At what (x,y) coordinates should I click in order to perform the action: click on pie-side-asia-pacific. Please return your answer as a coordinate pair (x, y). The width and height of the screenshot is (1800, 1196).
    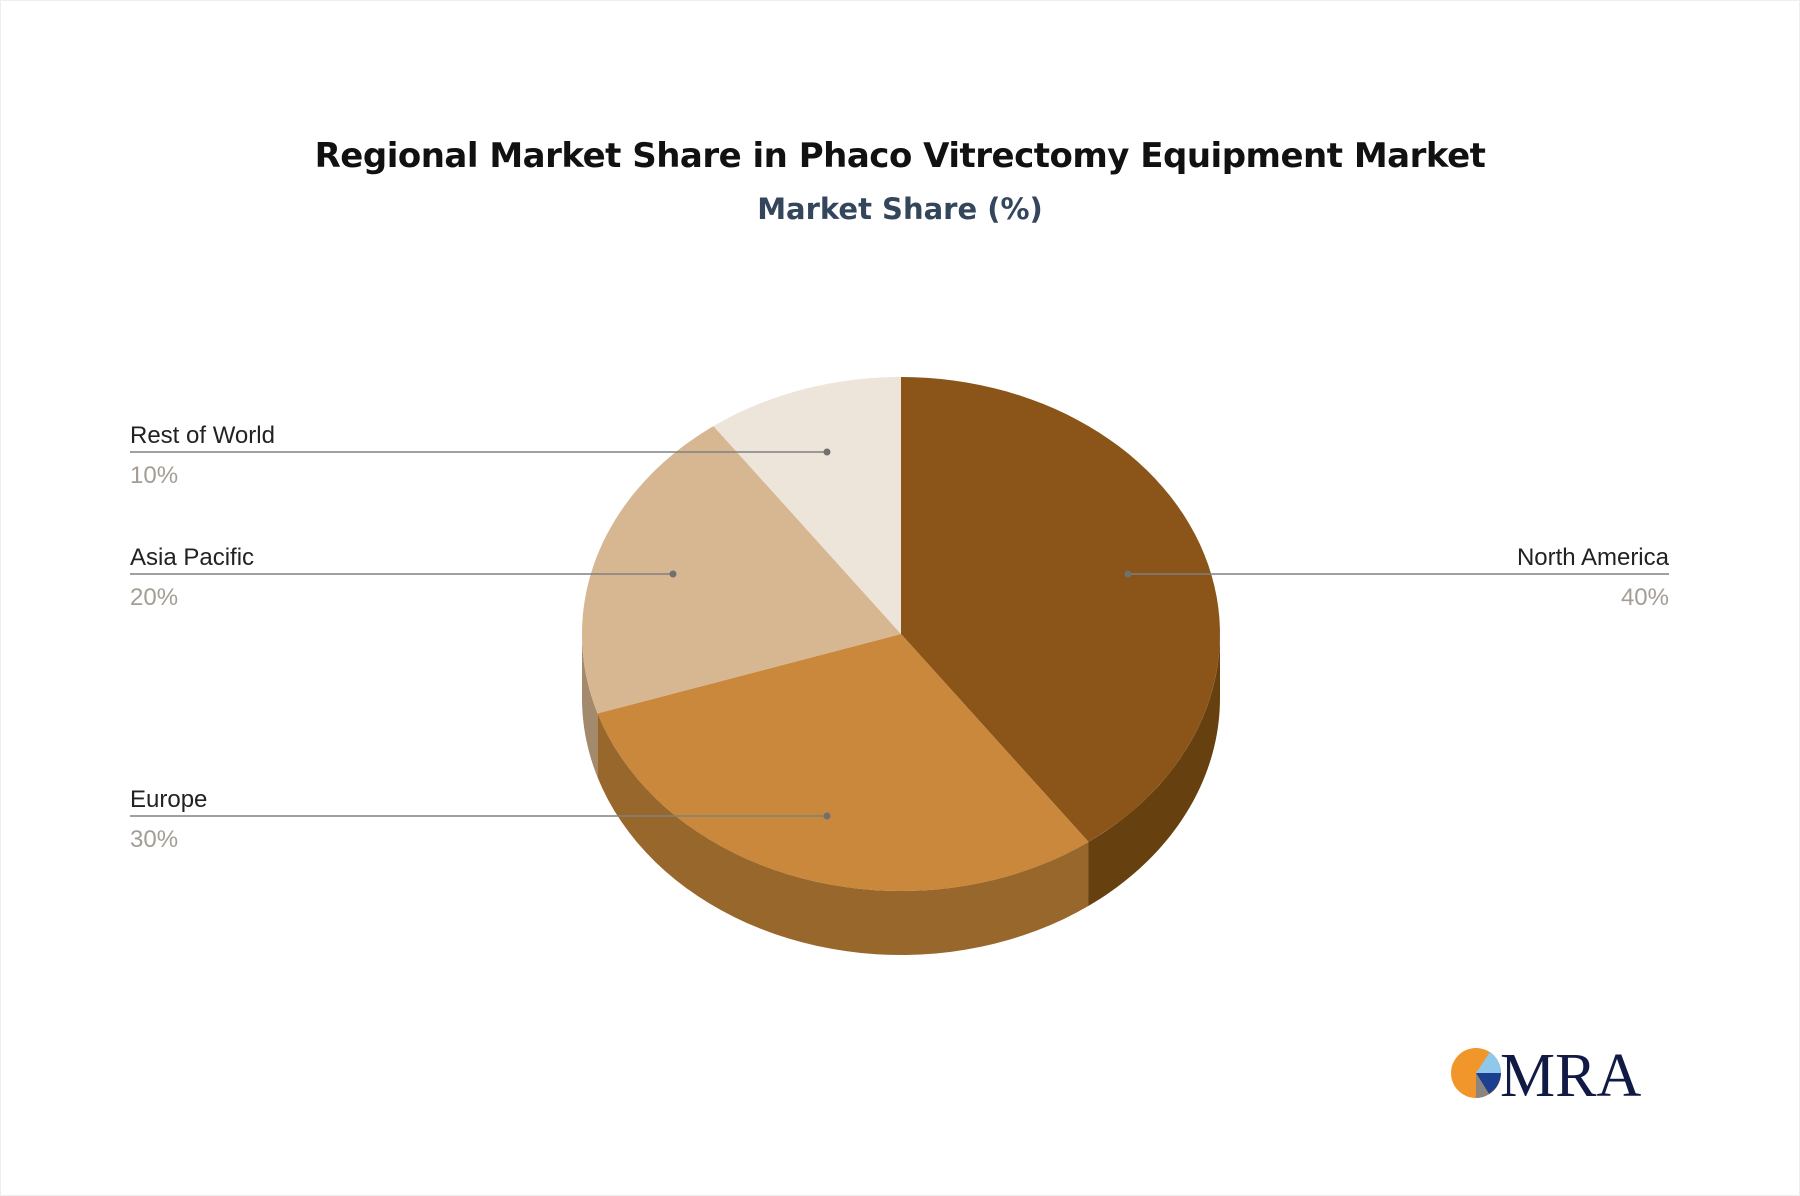
    Looking at the image, I should click on (590, 706).